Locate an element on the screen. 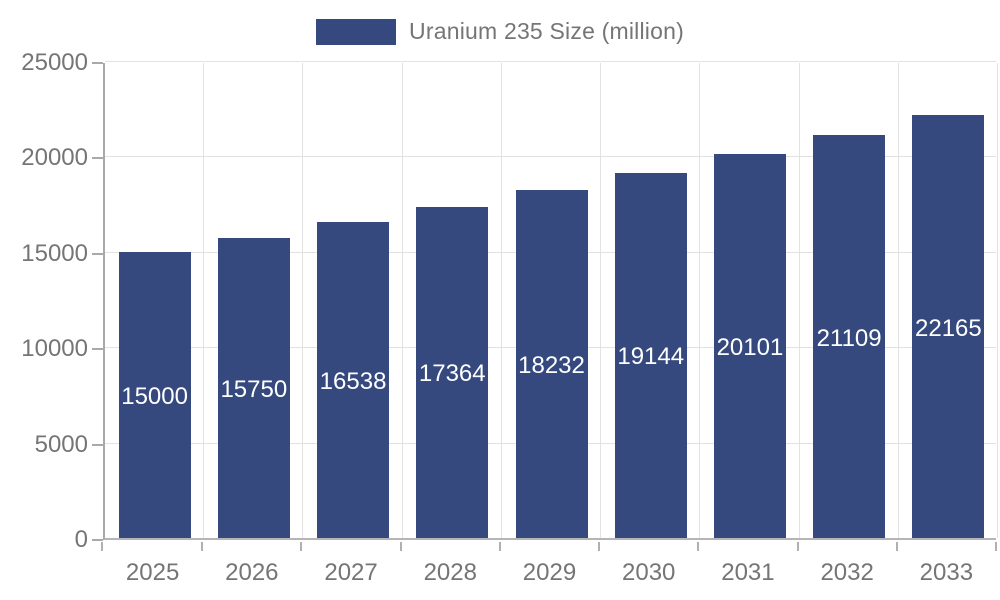  x-axis-label: 2033 is located at coordinates (946, 572).